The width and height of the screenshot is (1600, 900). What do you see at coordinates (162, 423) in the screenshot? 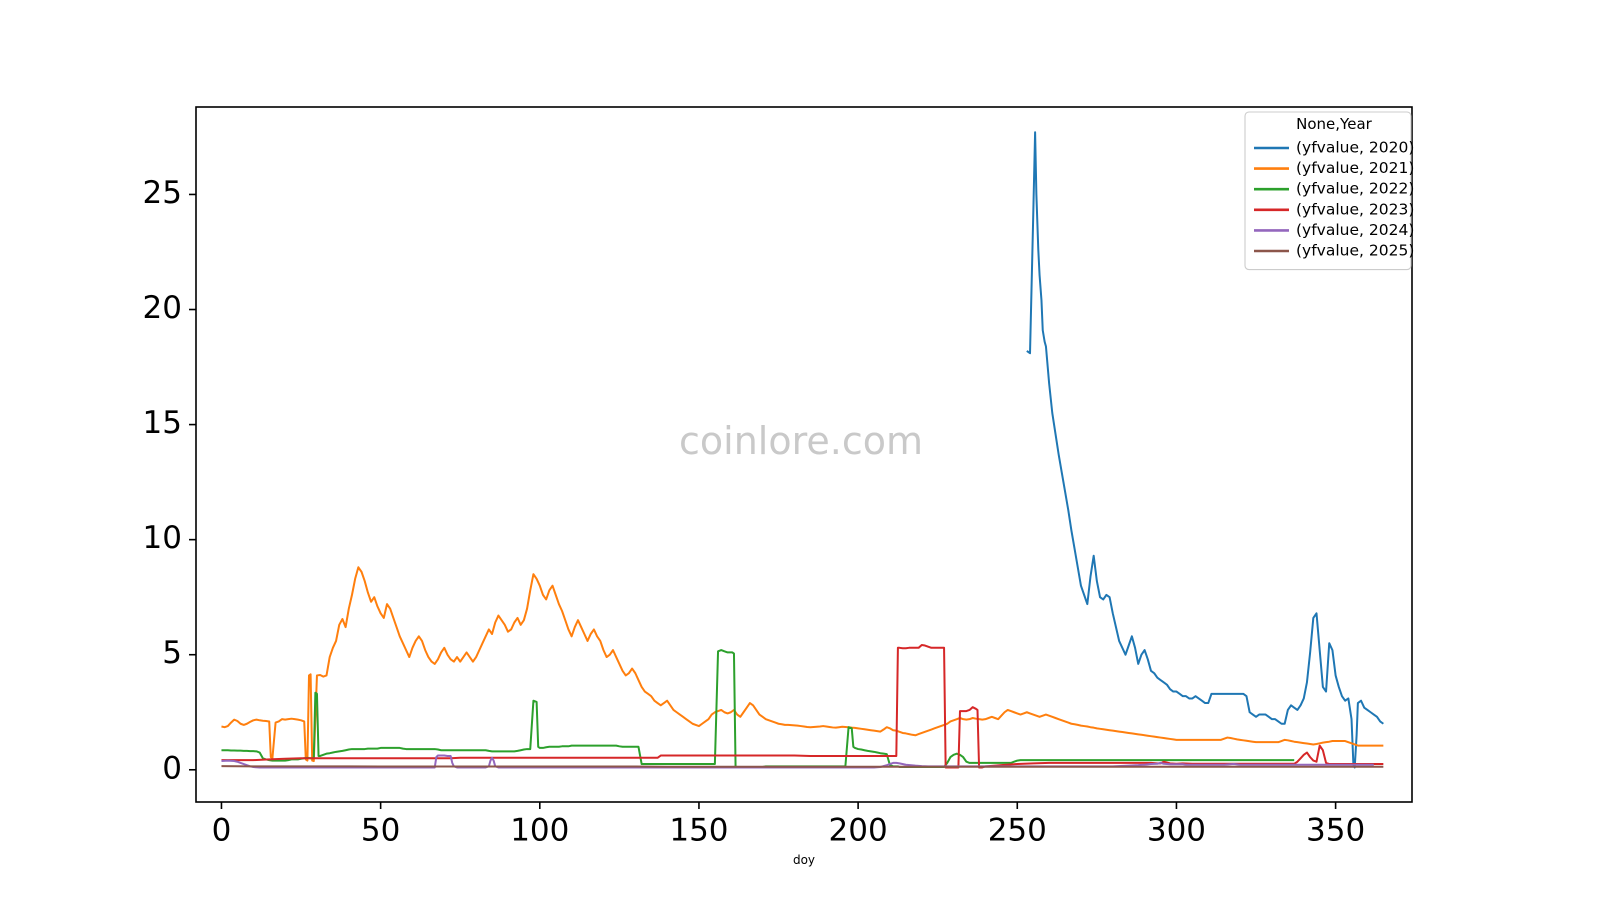
I see `y-tick-label: 15` at bounding box center [162, 423].